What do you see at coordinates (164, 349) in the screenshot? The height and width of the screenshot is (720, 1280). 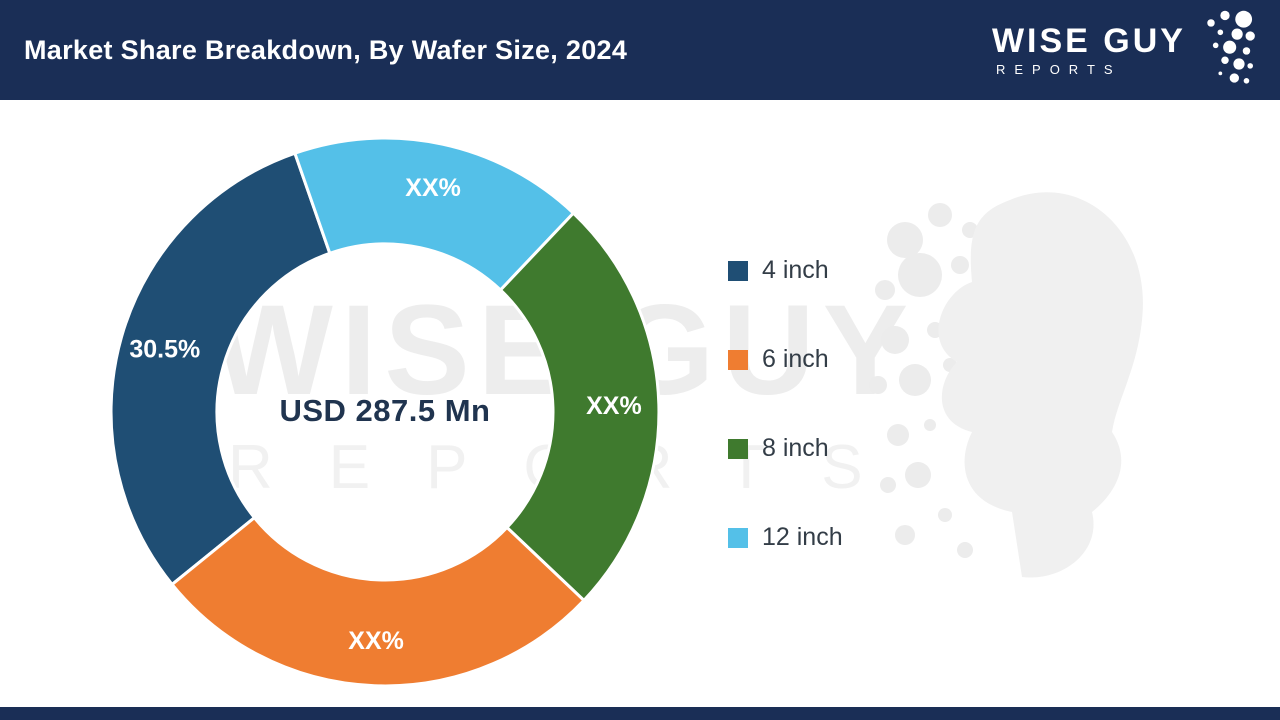 I see `slice-label-4-inch: 30.5%` at bounding box center [164, 349].